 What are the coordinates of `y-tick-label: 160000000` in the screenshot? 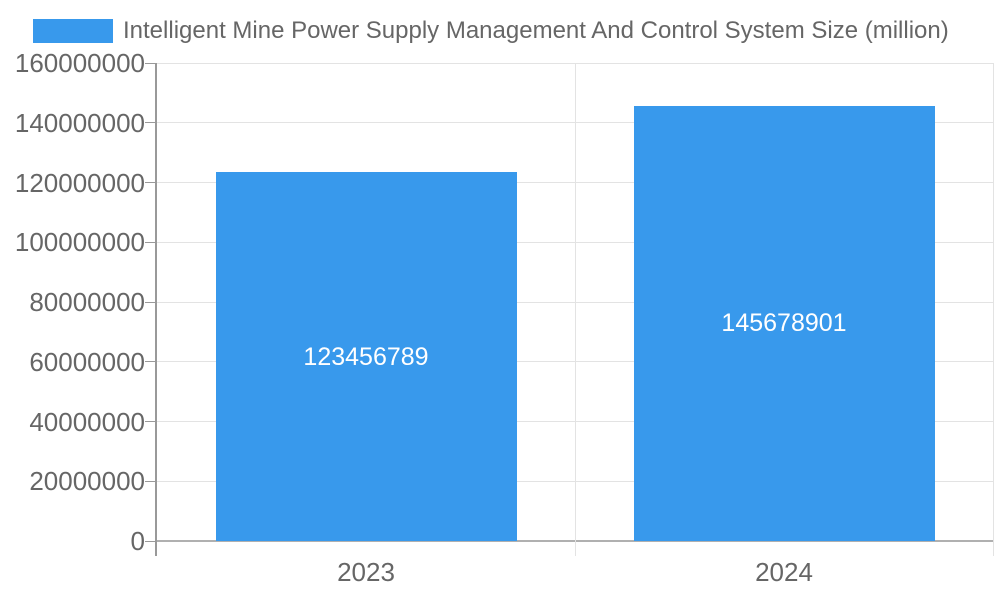 It's located at (79, 63).